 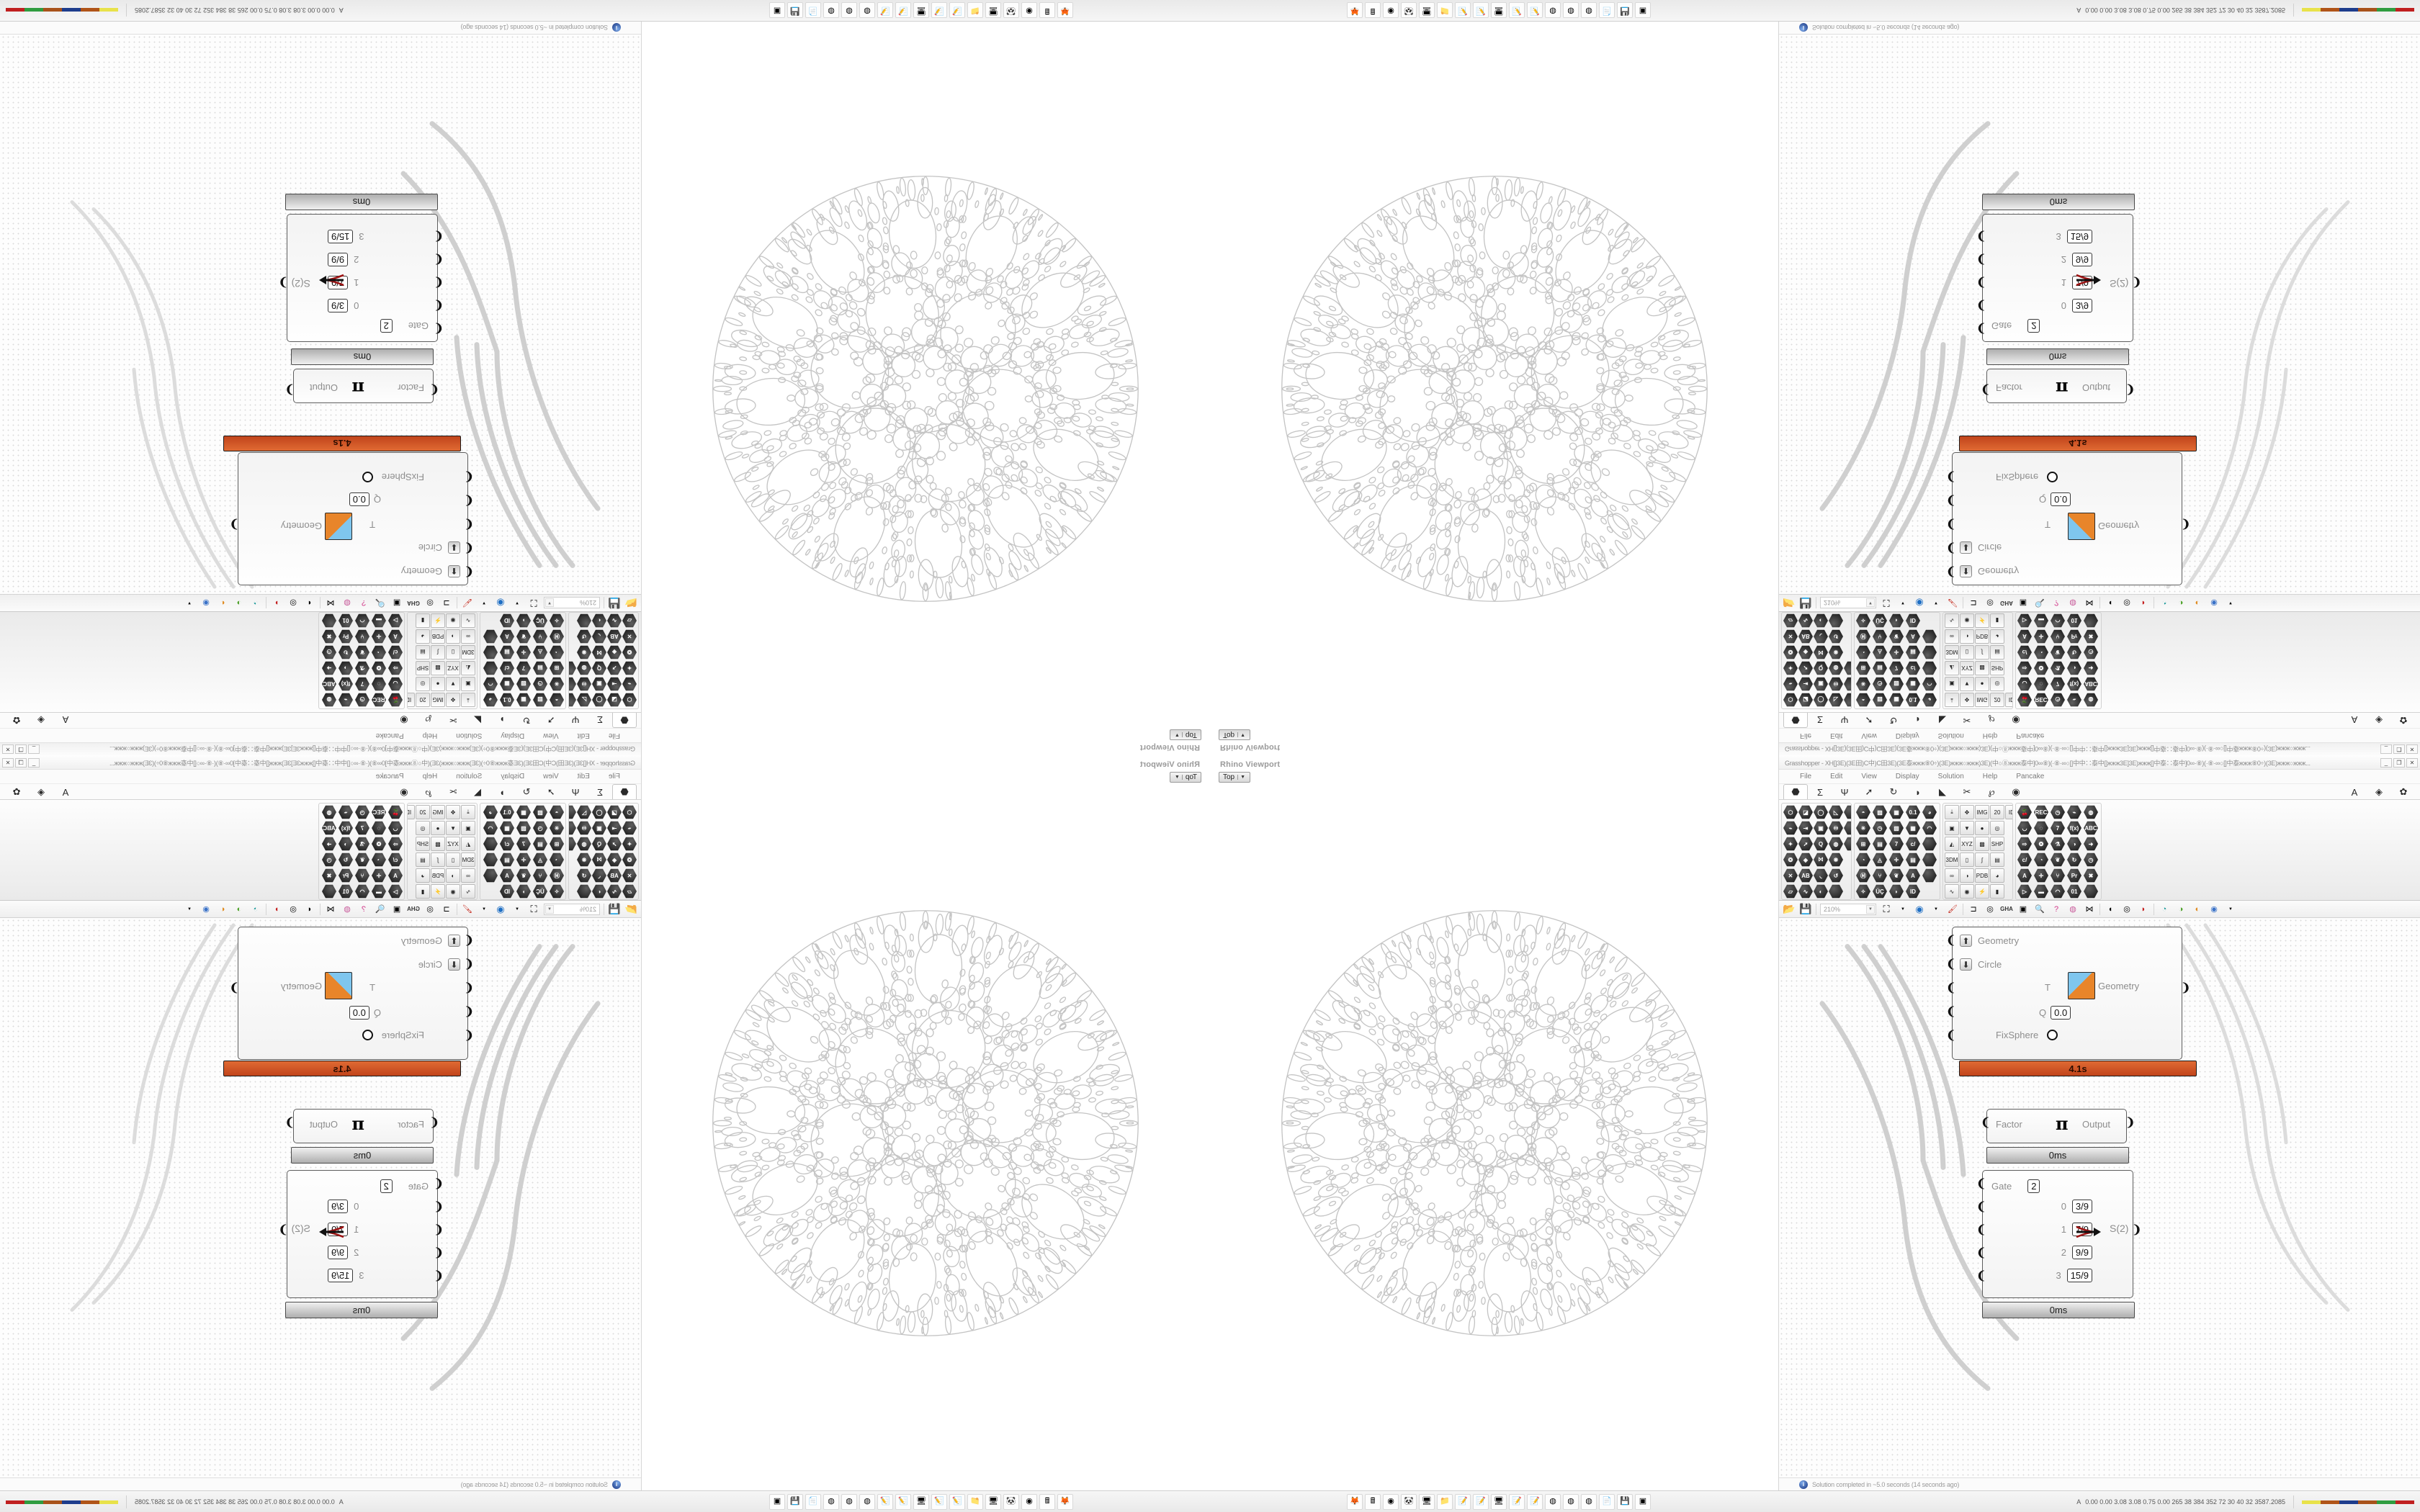 I want to click on component-icon-input-16: PDB, so click(x=438, y=636).